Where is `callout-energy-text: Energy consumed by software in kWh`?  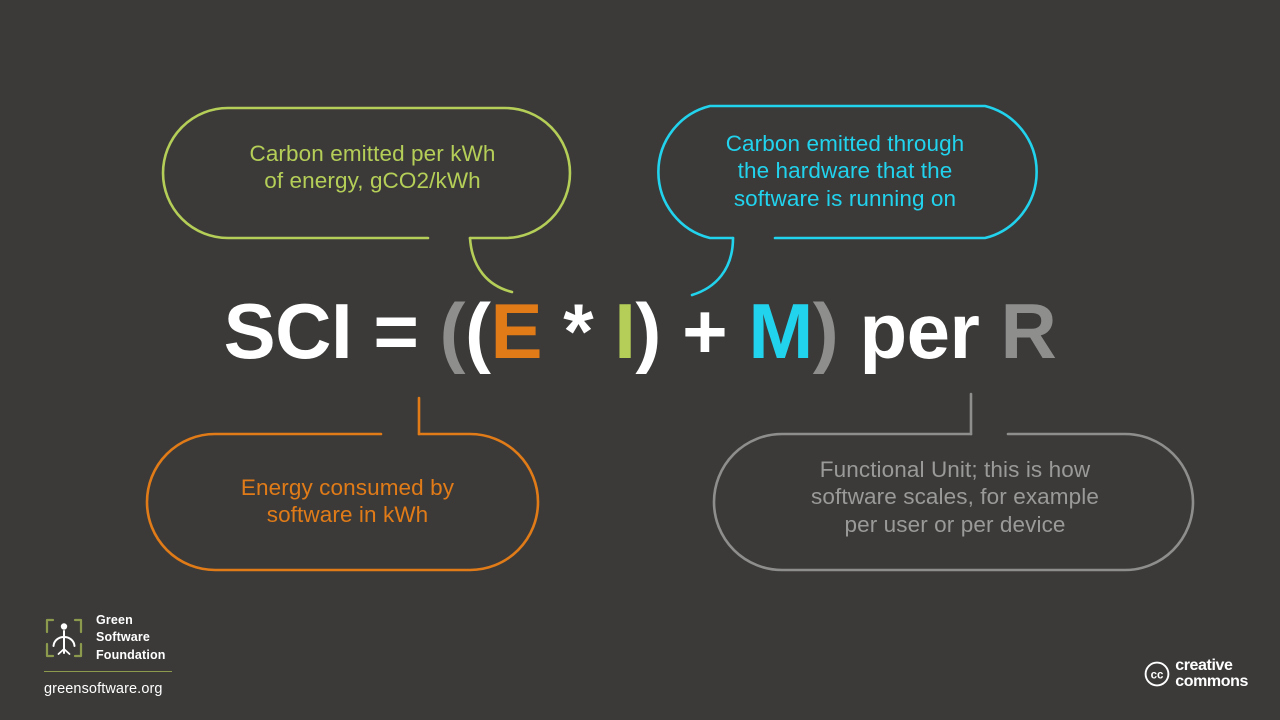 callout-energy-text: Energy consumed by software in kWh is located at coordinates (347, 501).